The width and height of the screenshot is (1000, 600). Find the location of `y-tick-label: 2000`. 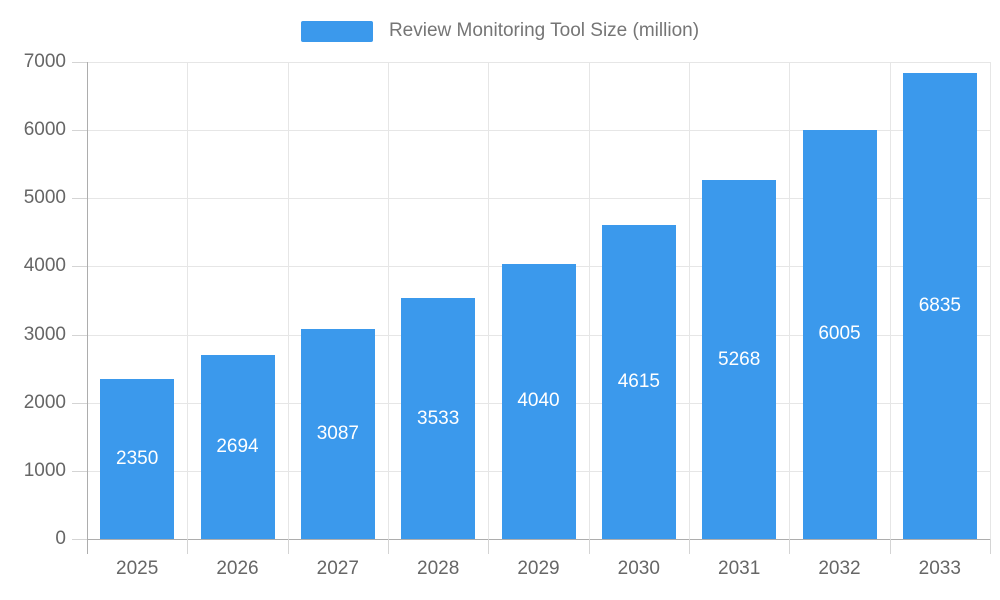

y-tick-label: 2000 is located at coordinates (44, 402).